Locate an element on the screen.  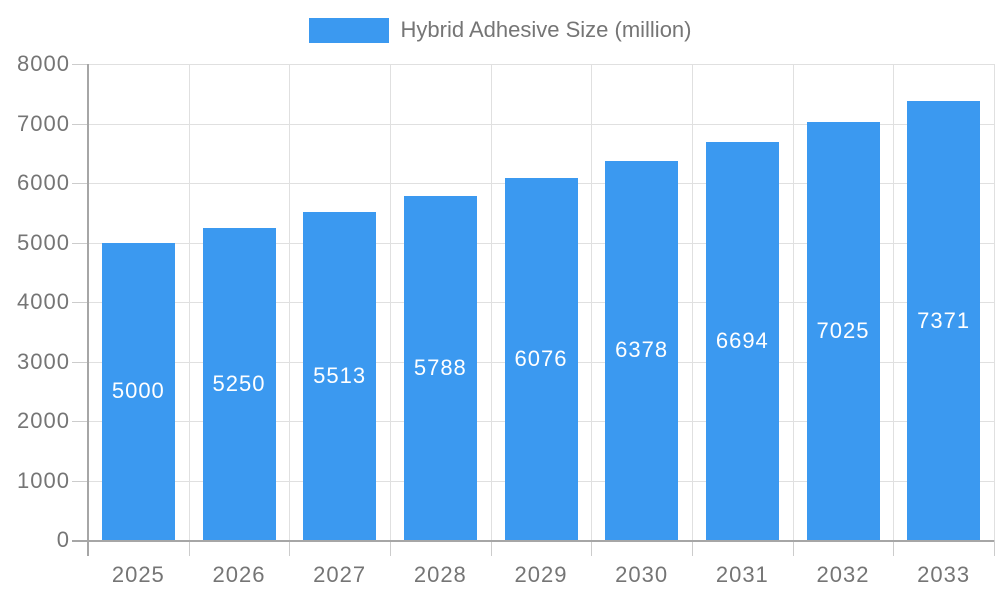
x-axis-label: 2032 is located at coordinates (843, 574).